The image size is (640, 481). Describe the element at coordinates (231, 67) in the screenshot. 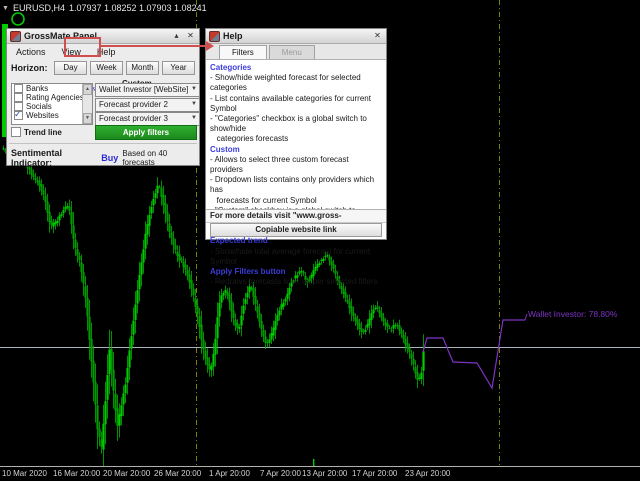

I see `help-section-heading: Categories` at that location.